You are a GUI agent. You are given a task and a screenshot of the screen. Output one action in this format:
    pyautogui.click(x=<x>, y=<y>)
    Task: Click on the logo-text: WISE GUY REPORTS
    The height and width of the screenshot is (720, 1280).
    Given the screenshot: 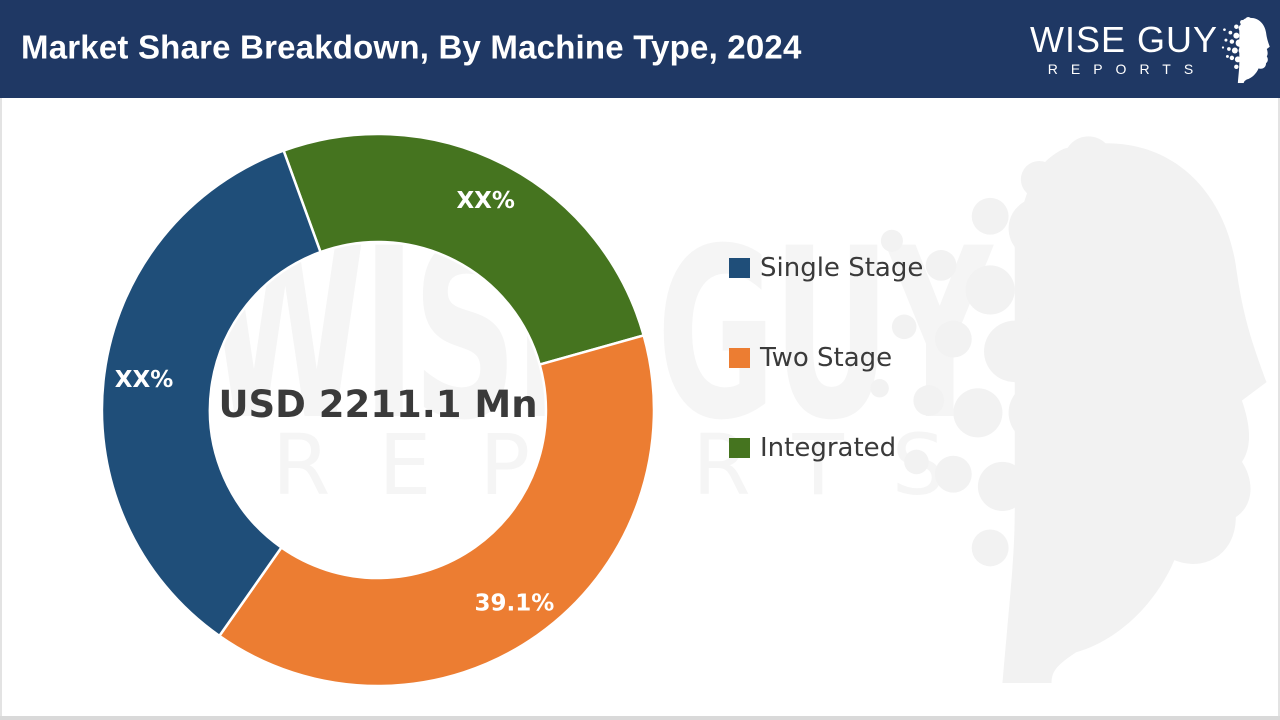 What is the action you would take?
    pyautogui.click(x=1123, y=48)
    